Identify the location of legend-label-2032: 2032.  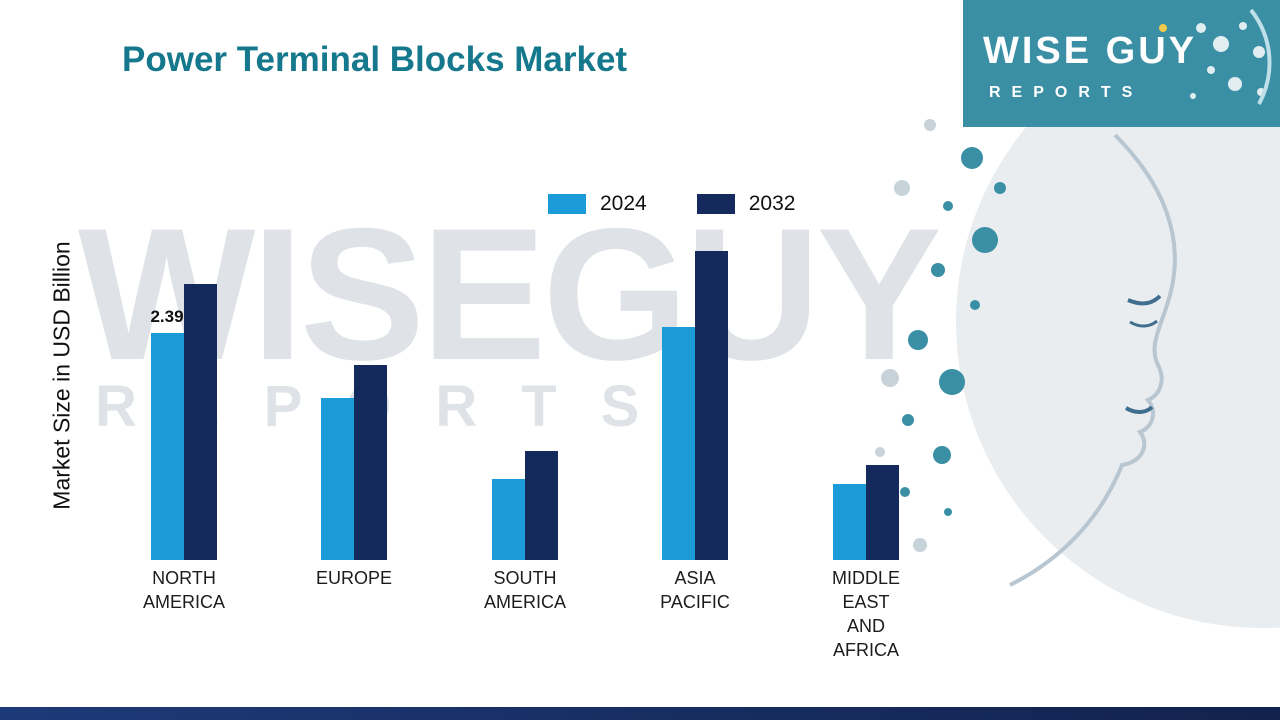
(772, 203).